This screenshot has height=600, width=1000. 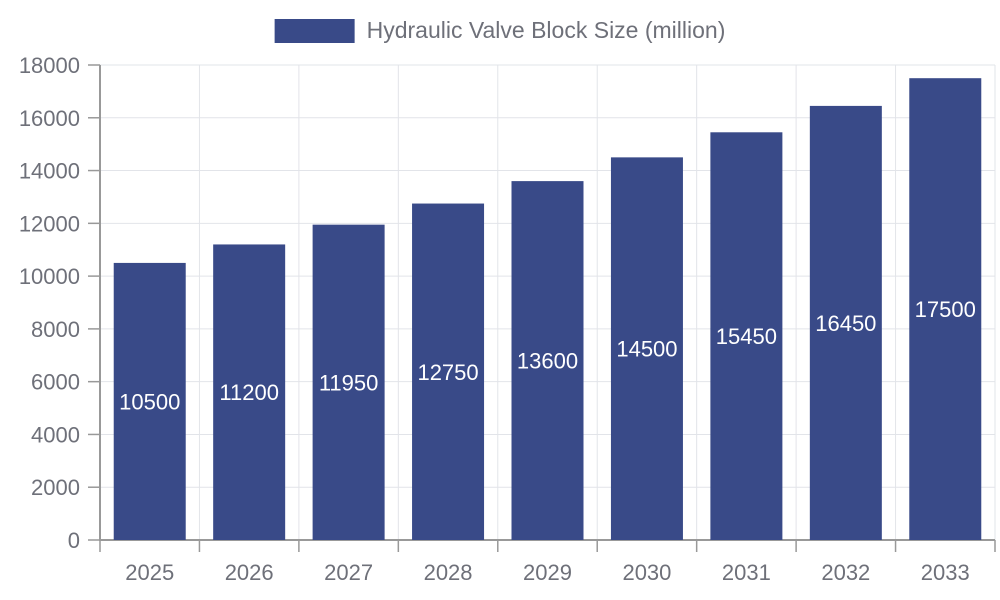 What do you see at coordinates (55, 487) in the screenshot?
I see `y-axis-label: 2000` at bounding box center [55, 487].